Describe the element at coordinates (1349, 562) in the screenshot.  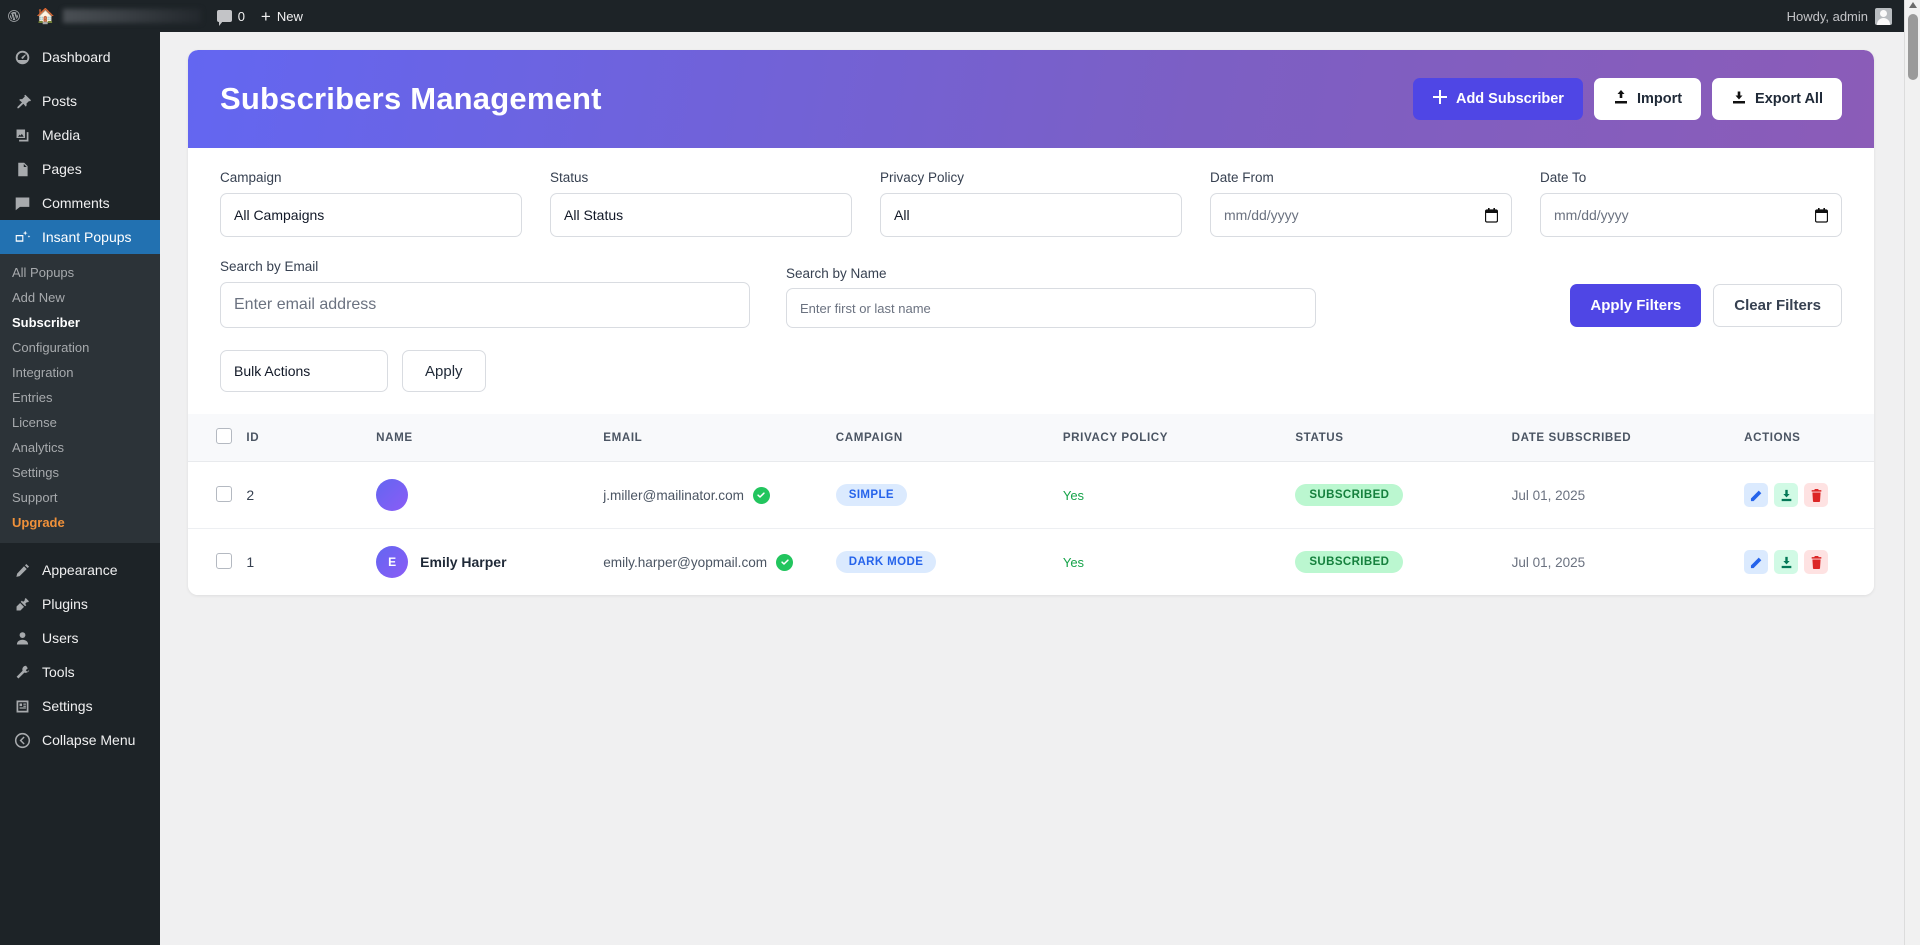
I see `status-badge: SUBSCRIBED` at that location.